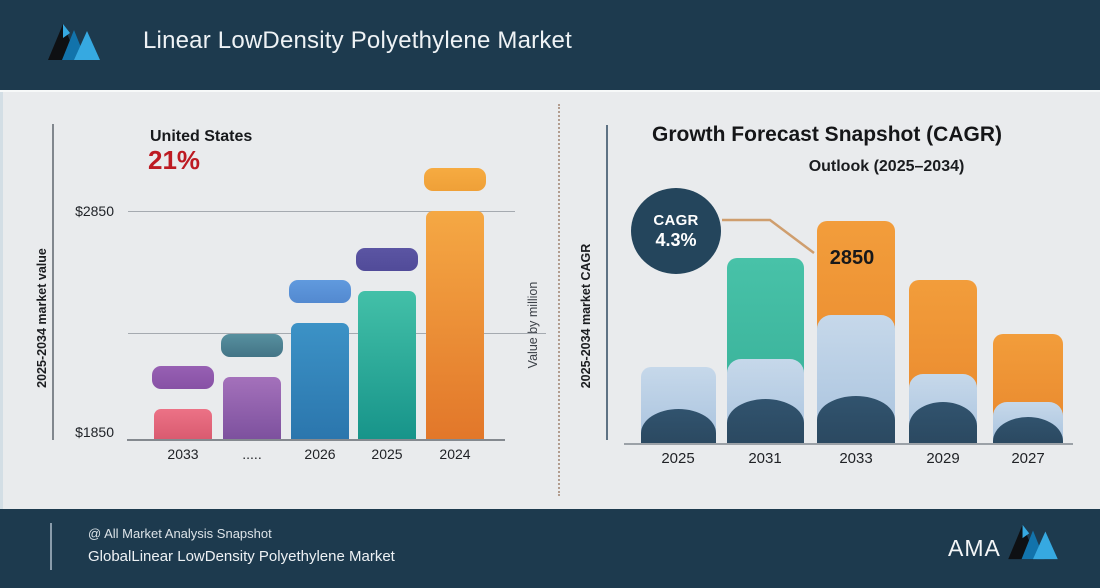  I want to click on footer-snapshot-text: @ All Market Analysis Snapshot, so click(180, 533).